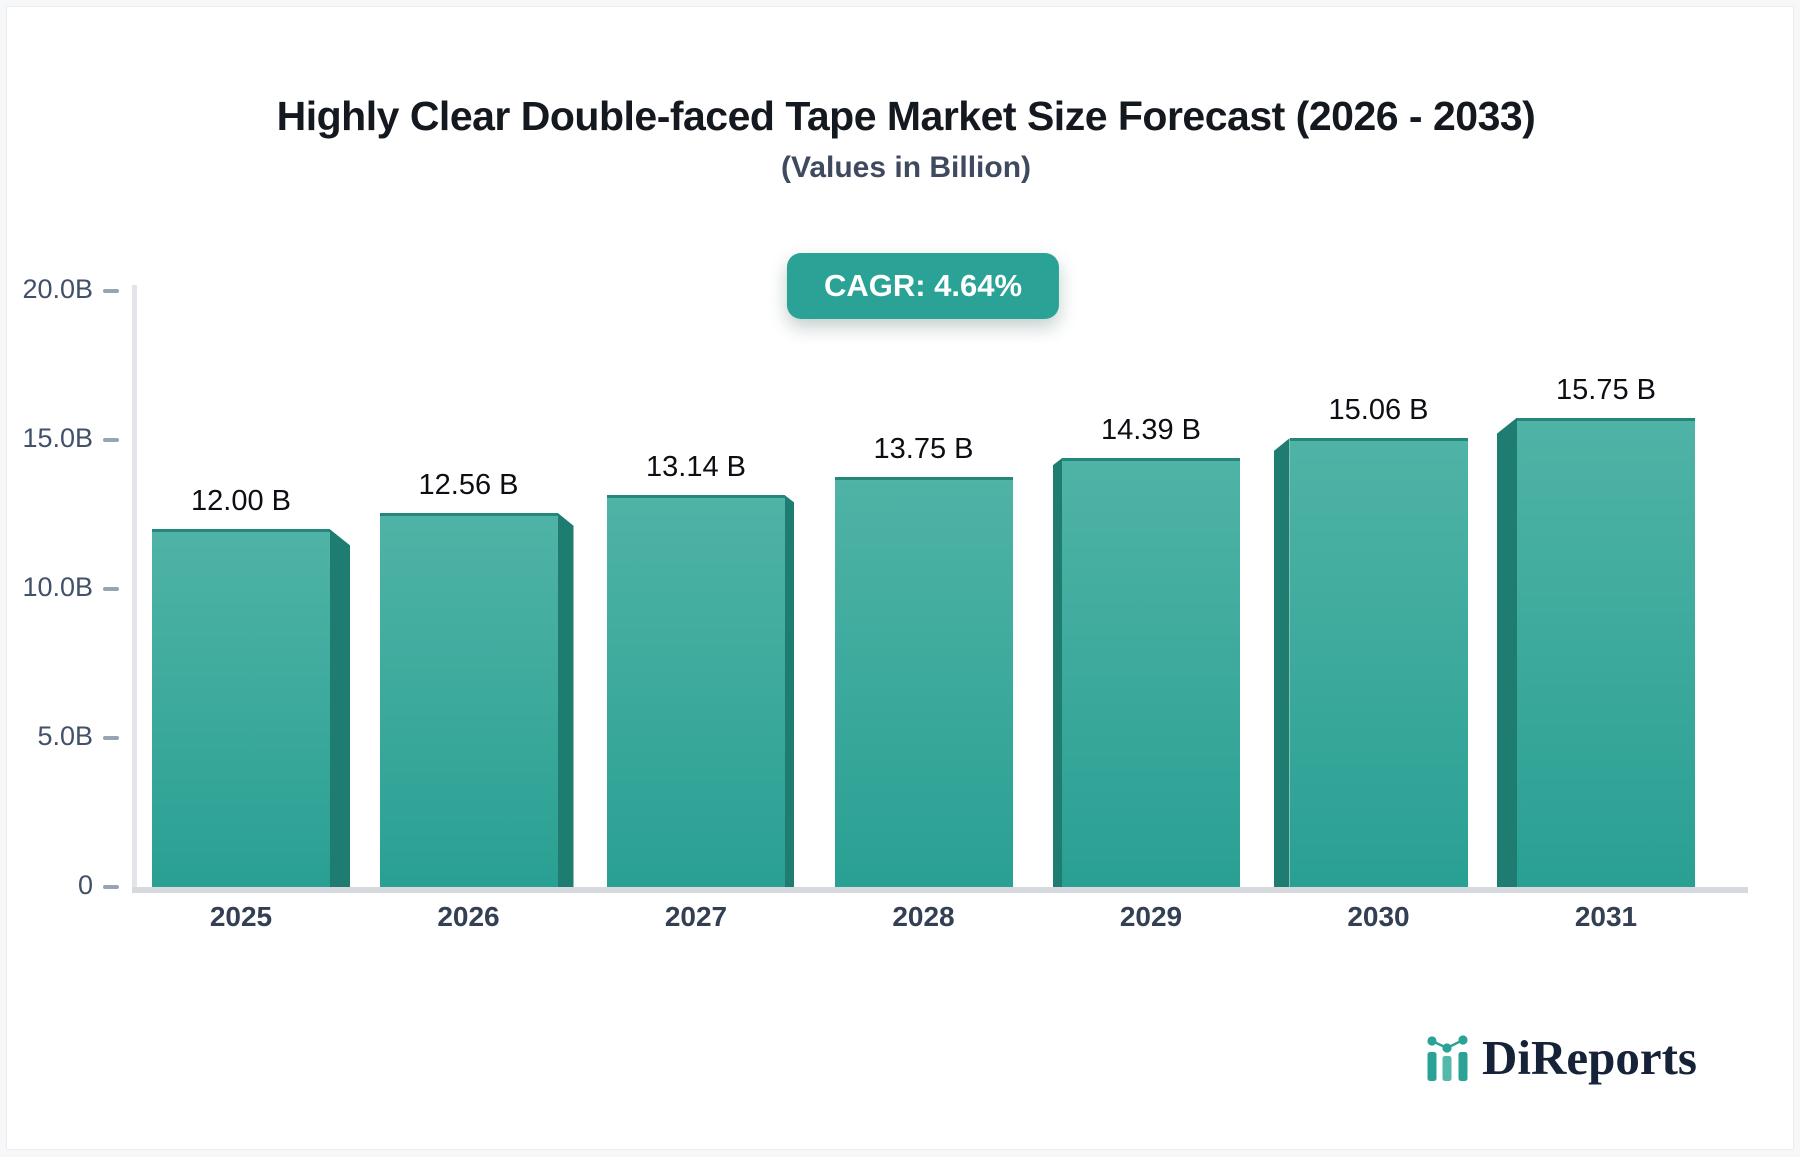  What do you see at coordinates (57, 438) in the screenshot?
I see `y-axis-label: 15.0B` at bounding box center [57, 438].